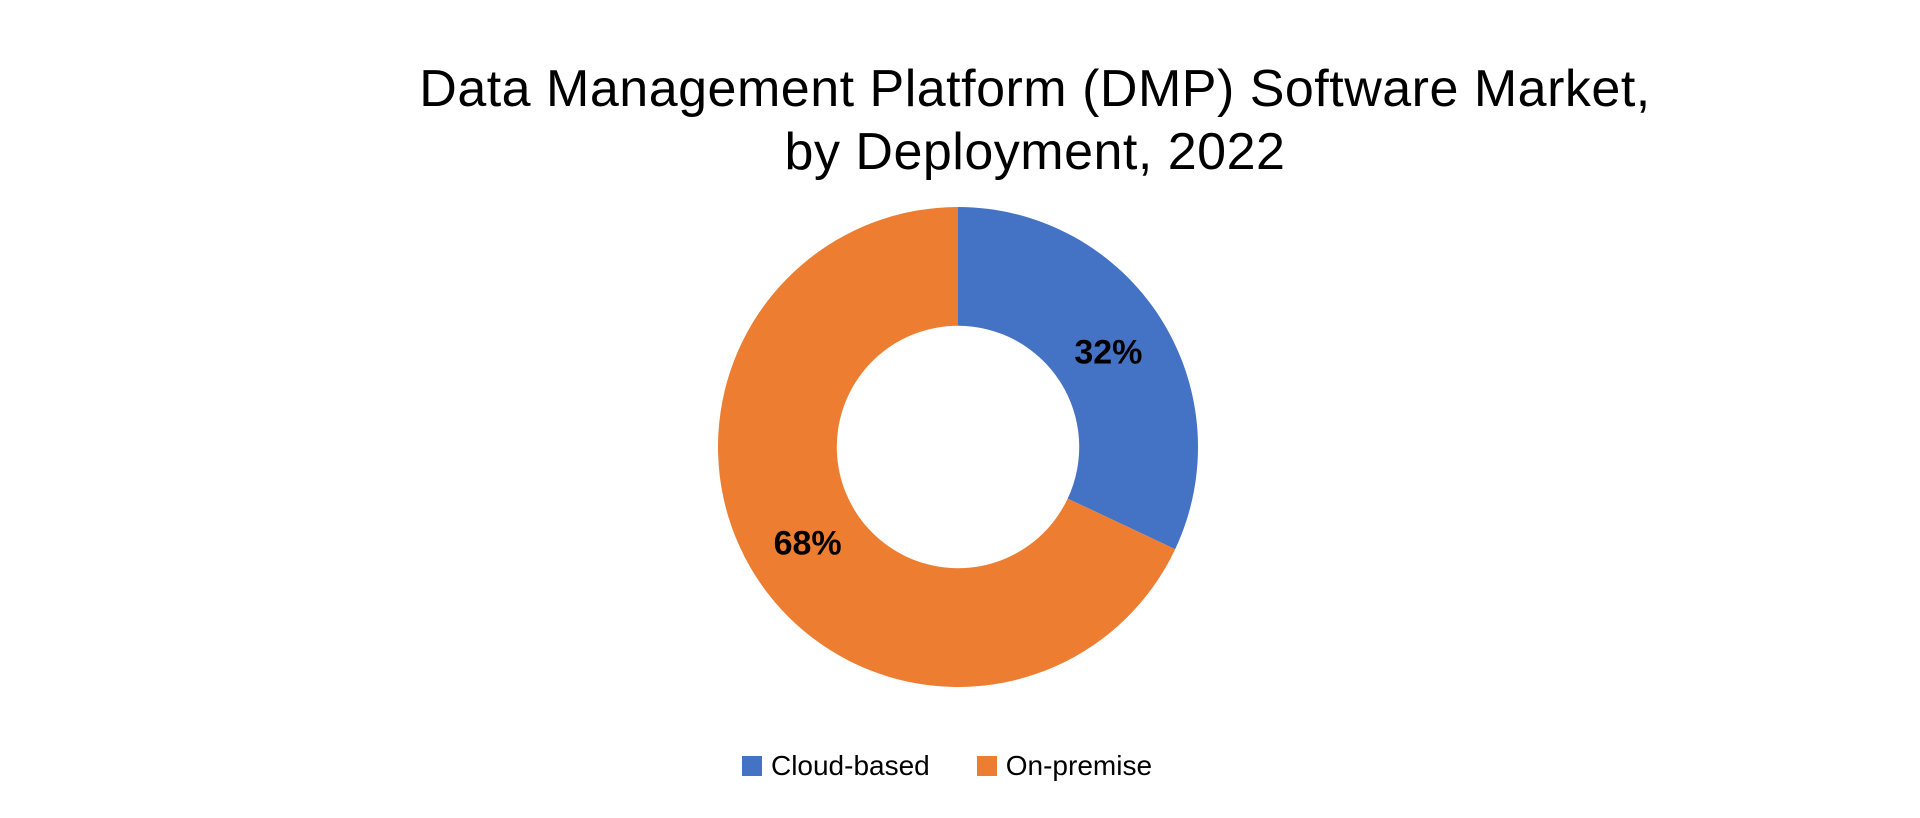 This screenshot has height=818, width=1920. Describe the element at coordinates (947, 447) in the screenshot. I see `donut-slice-on-premise` at that location.